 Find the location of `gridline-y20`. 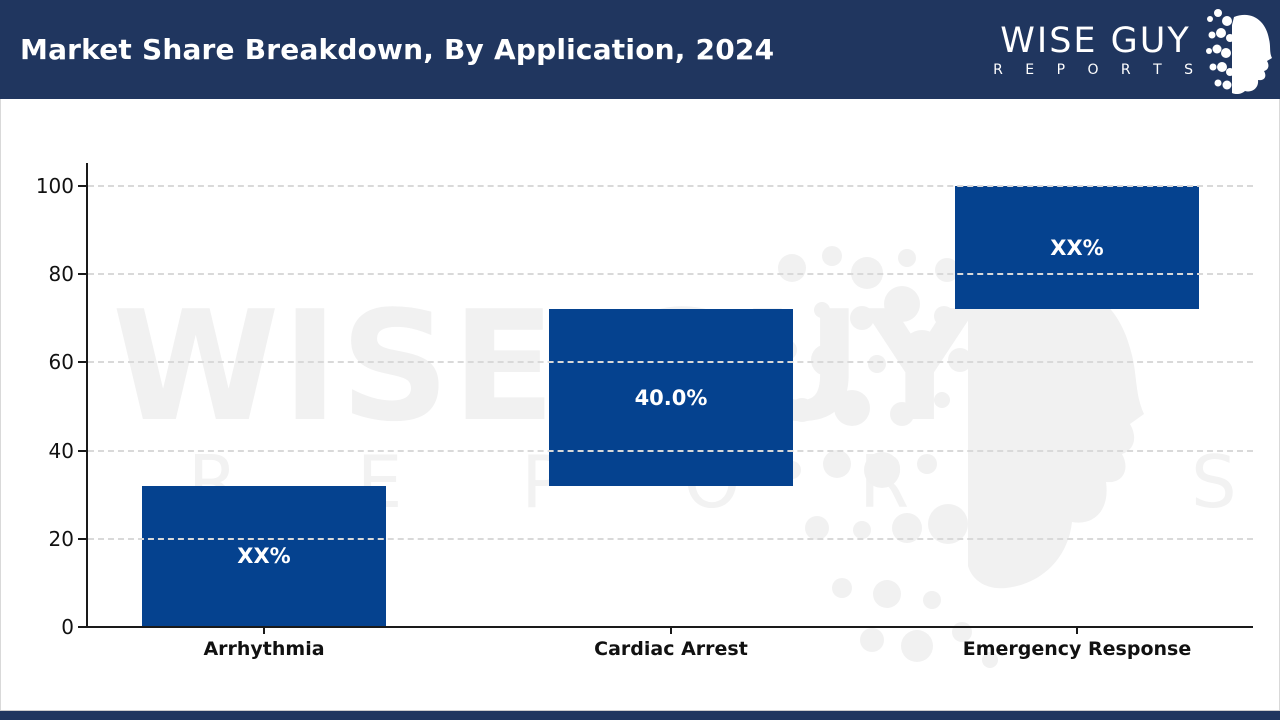

gridline-y20 is located at coordinates (670, 538).